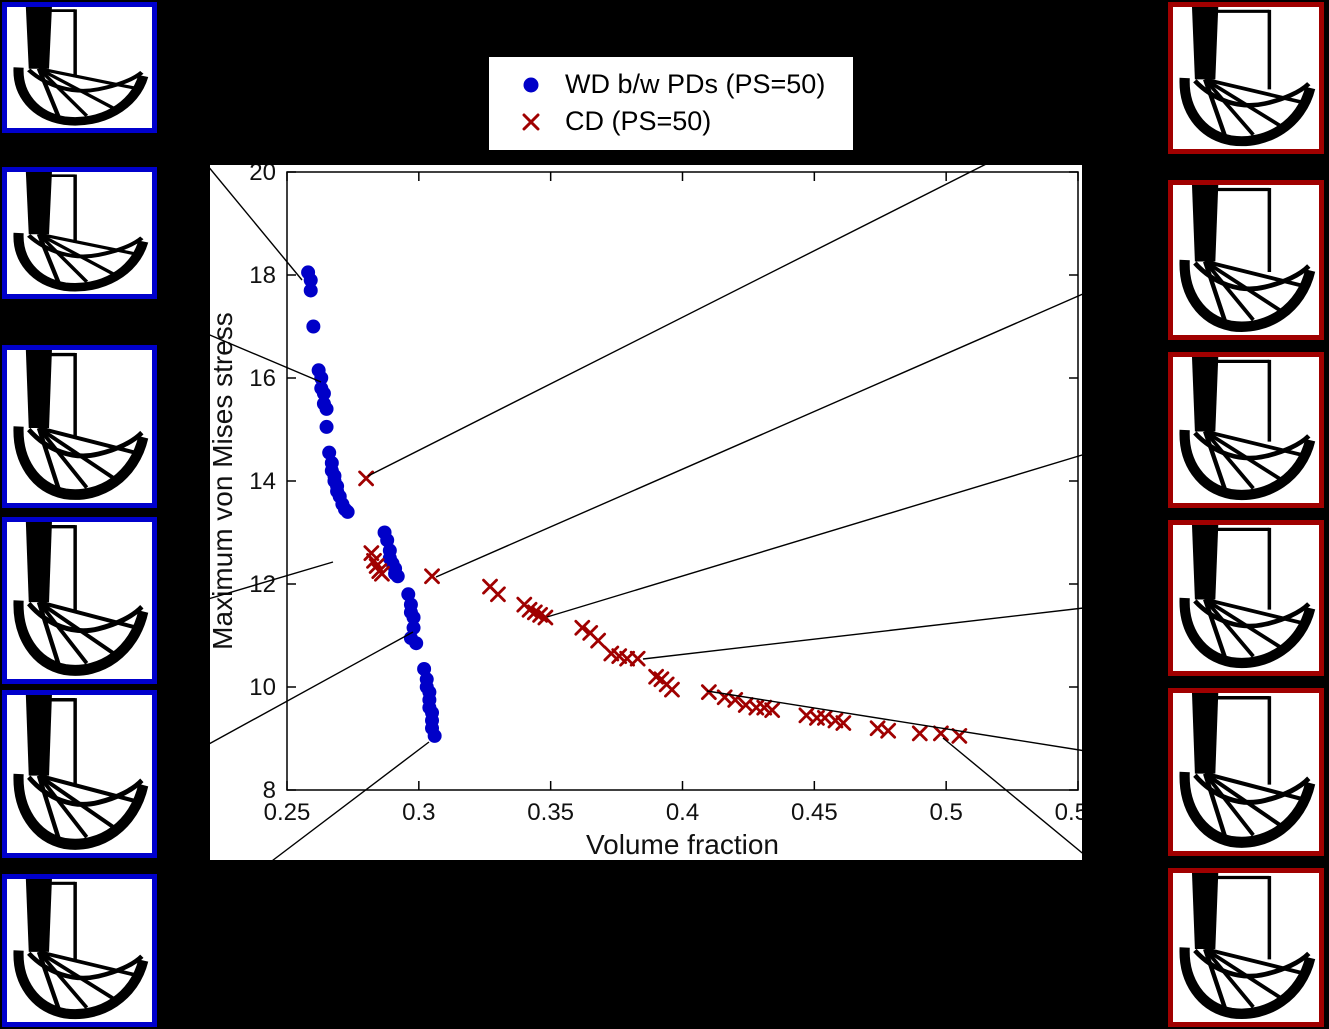  I want to click on cd-design-1-thumbnail, so click(1246, 78).